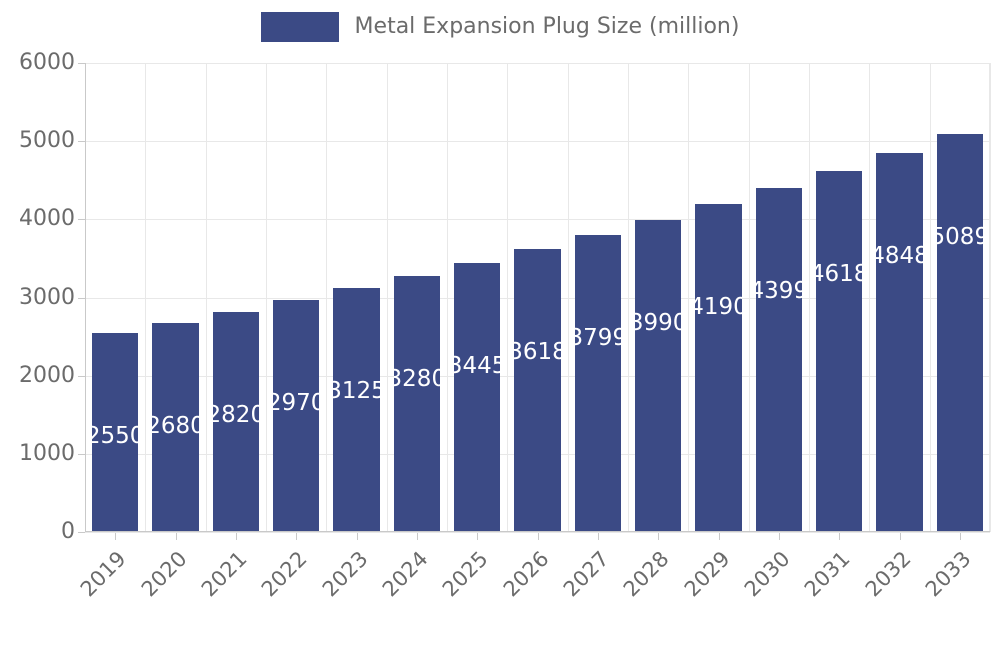 The height and width of the screenshot is (648, 1000). Describe the element at coordinates (959, 237) in the screenshot. I see `bar-value-label: 5089` at that location.